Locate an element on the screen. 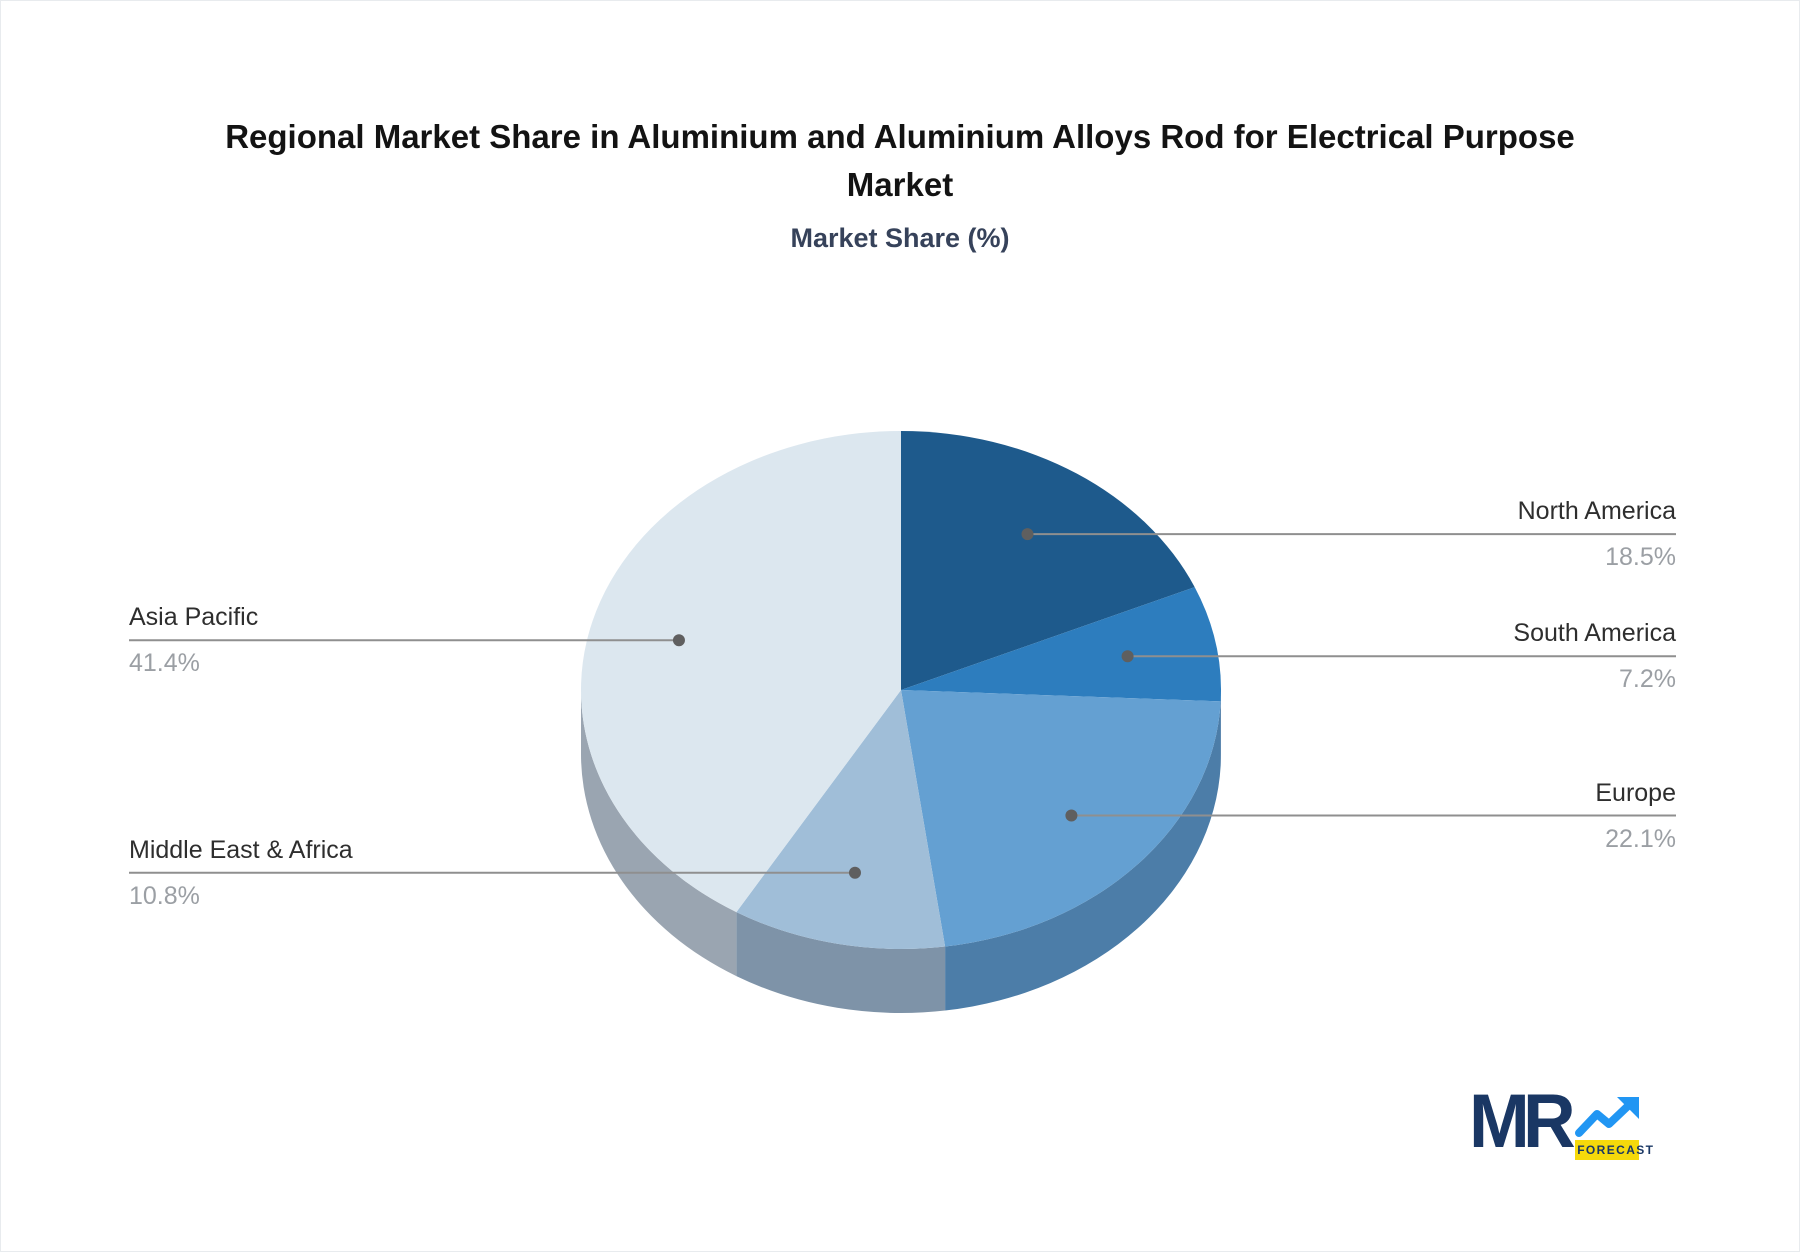 The width and height of the screenshot is (1800, 1252). logo-arrow-column: FORECAST is located at coordinates (1614, 1128).